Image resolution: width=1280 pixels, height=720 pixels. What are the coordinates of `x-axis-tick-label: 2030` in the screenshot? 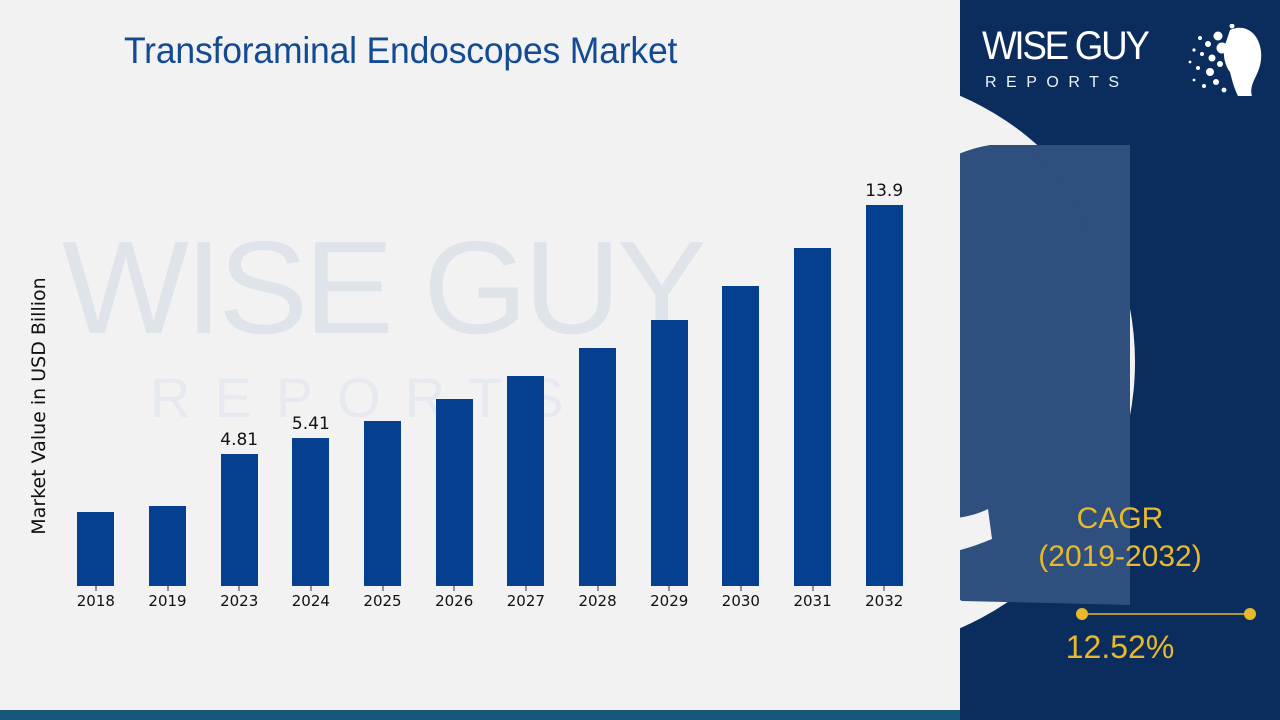 It's located at (740, 601).